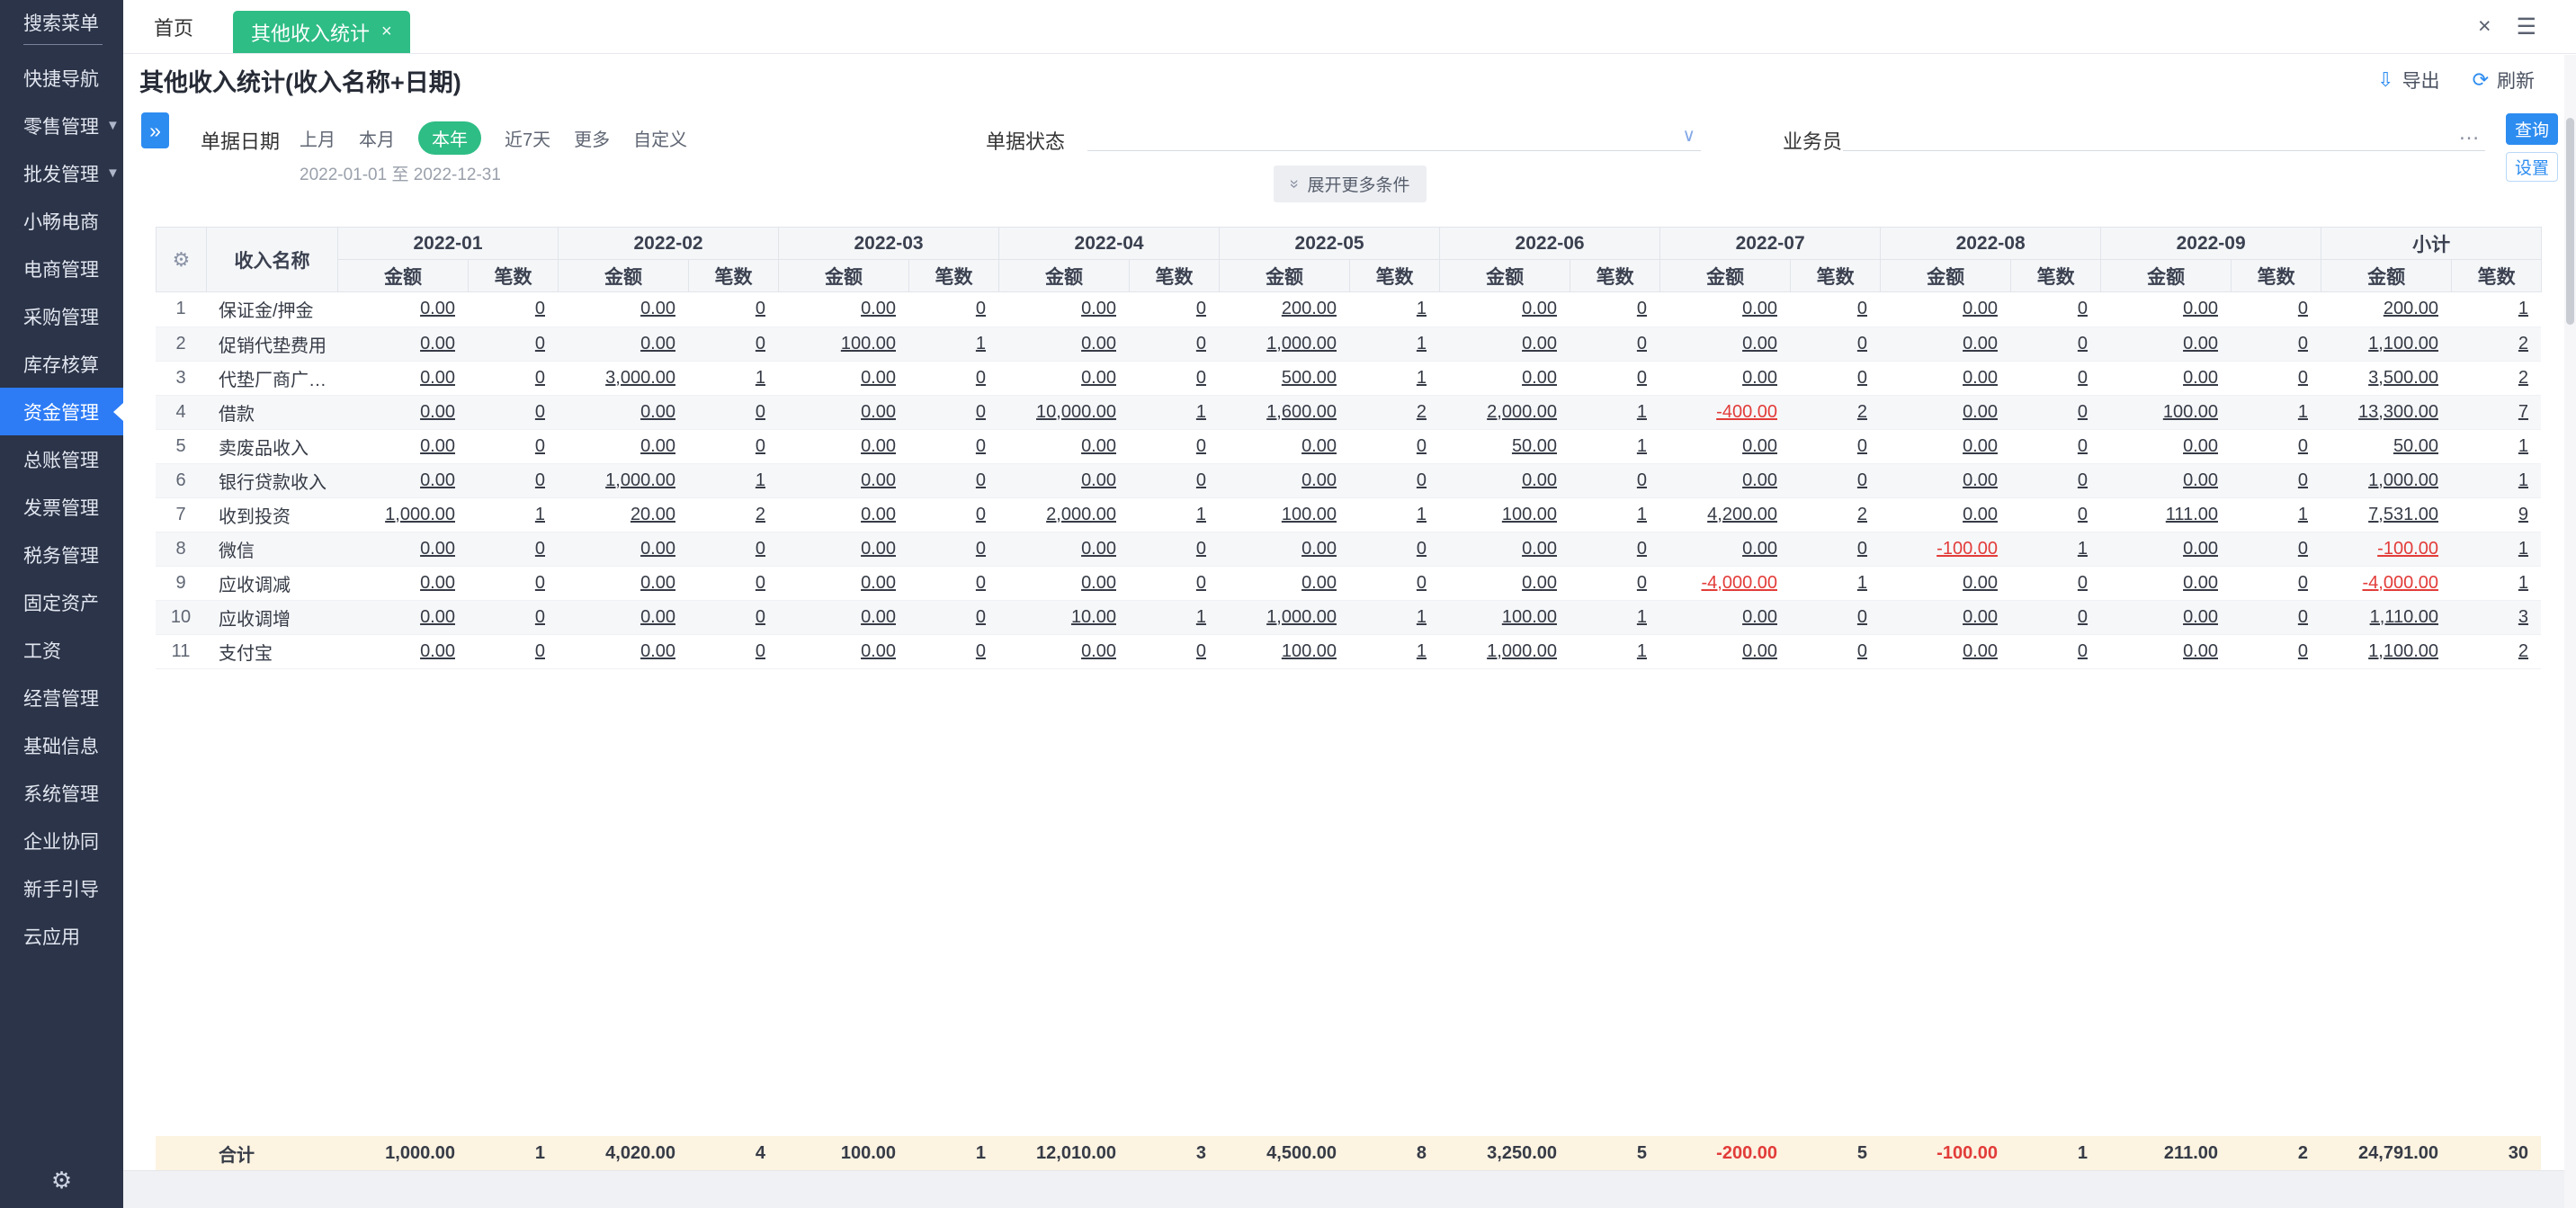 The width and height of the screenshot is (2576, 1208). Describe the element at coordinates (61, 364) in the screenshot. I see `sidebar-item: 库存核算` at that location.